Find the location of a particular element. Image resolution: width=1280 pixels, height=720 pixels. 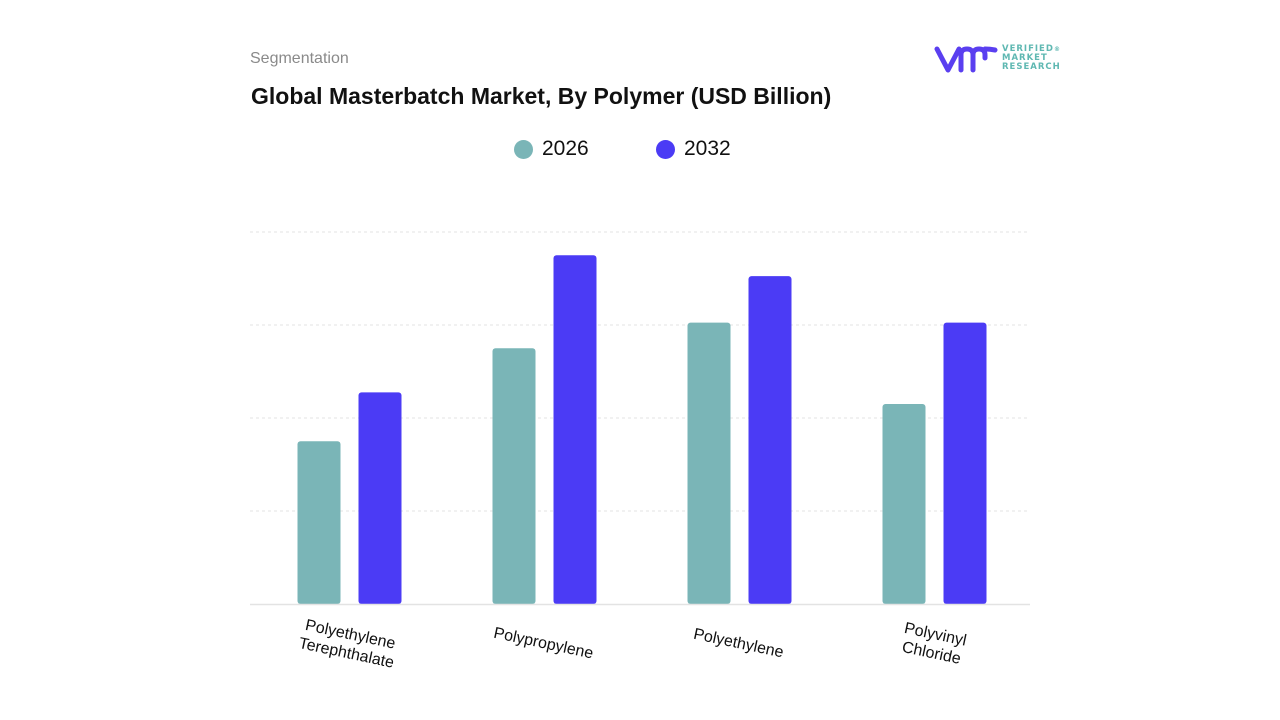

legend-label-2026: 2026 is located at coordinates (565, 148).